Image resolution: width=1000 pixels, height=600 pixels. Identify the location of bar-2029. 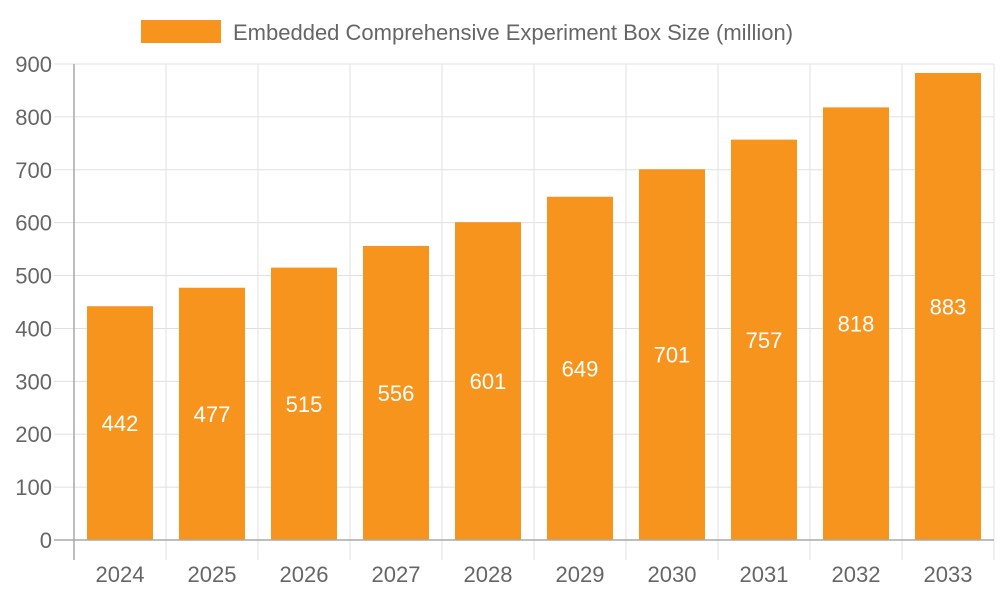
(580, 368).